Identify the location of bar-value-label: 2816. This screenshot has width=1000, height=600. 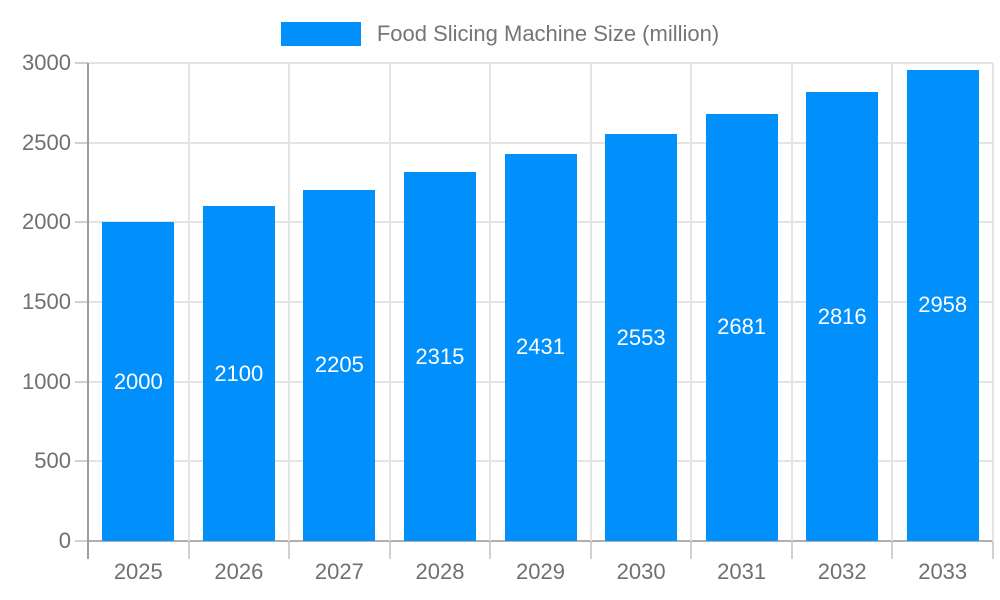
(842, 316).